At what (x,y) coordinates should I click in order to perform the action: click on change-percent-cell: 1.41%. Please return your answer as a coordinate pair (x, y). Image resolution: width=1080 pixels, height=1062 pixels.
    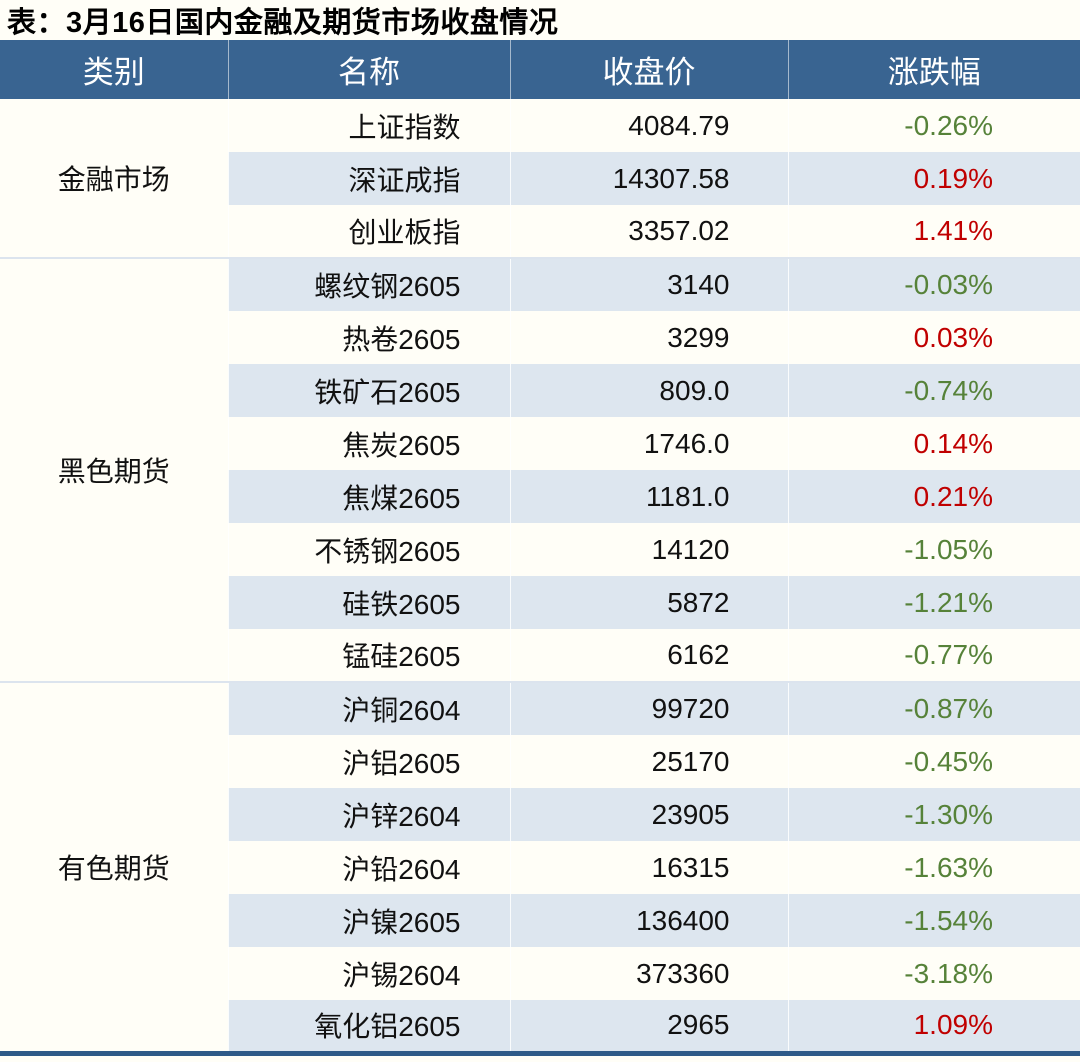
    Looking at the image, I should click on (953, 230).